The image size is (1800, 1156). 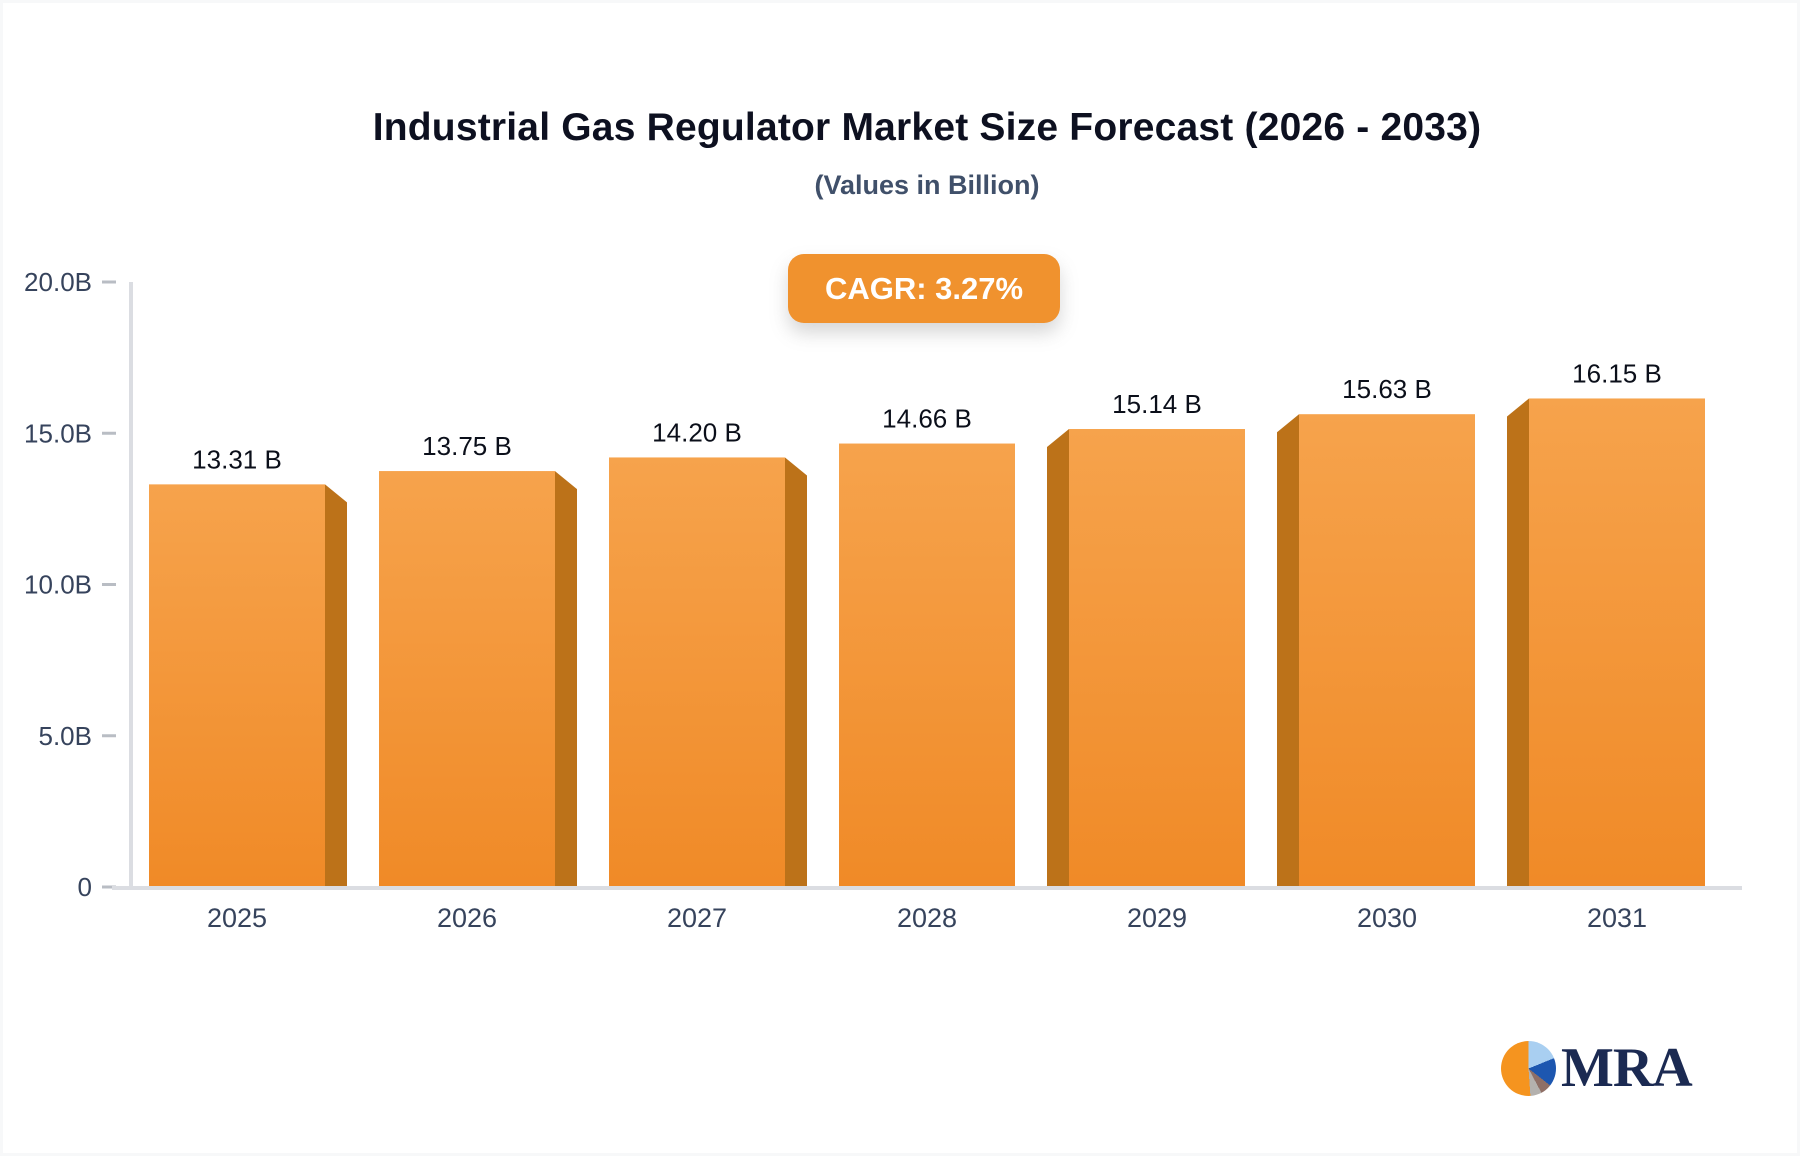 I want to click on y-tick-label: 20.0B, so click(x=58, y=282).